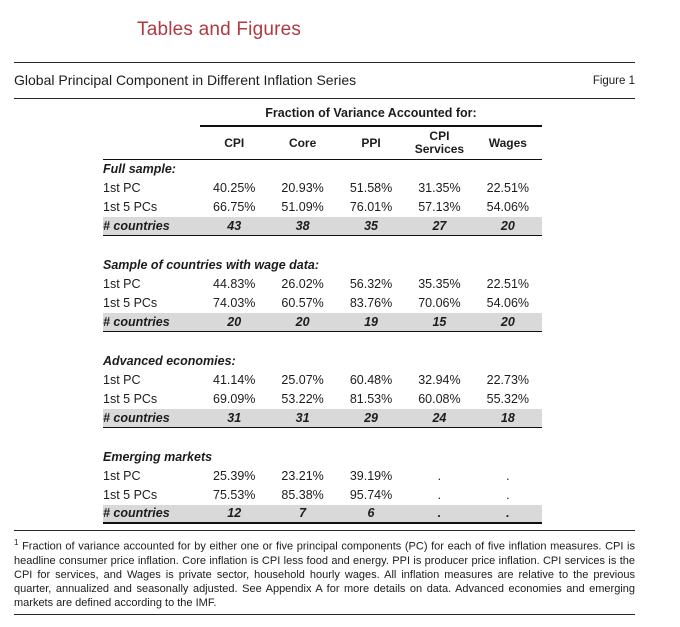 Image resolution: width=680 pixels, height=627 pixels. Describe the element at coordinates (139, 169) in the screenshot. I see `table-section-label: Full sample:` at that location.